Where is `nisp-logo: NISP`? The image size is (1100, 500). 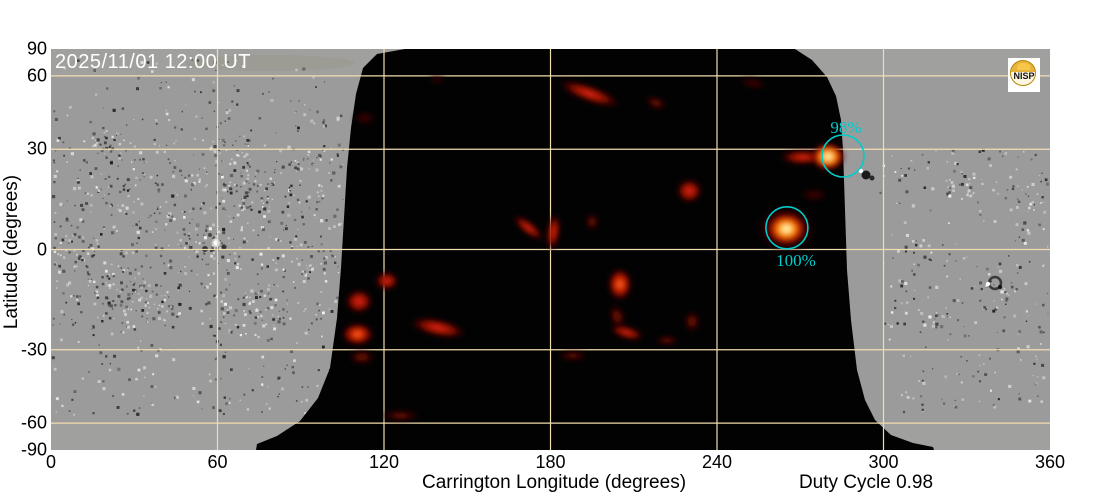 nisp-logo: NISP is located at coordinates (1024, 75).